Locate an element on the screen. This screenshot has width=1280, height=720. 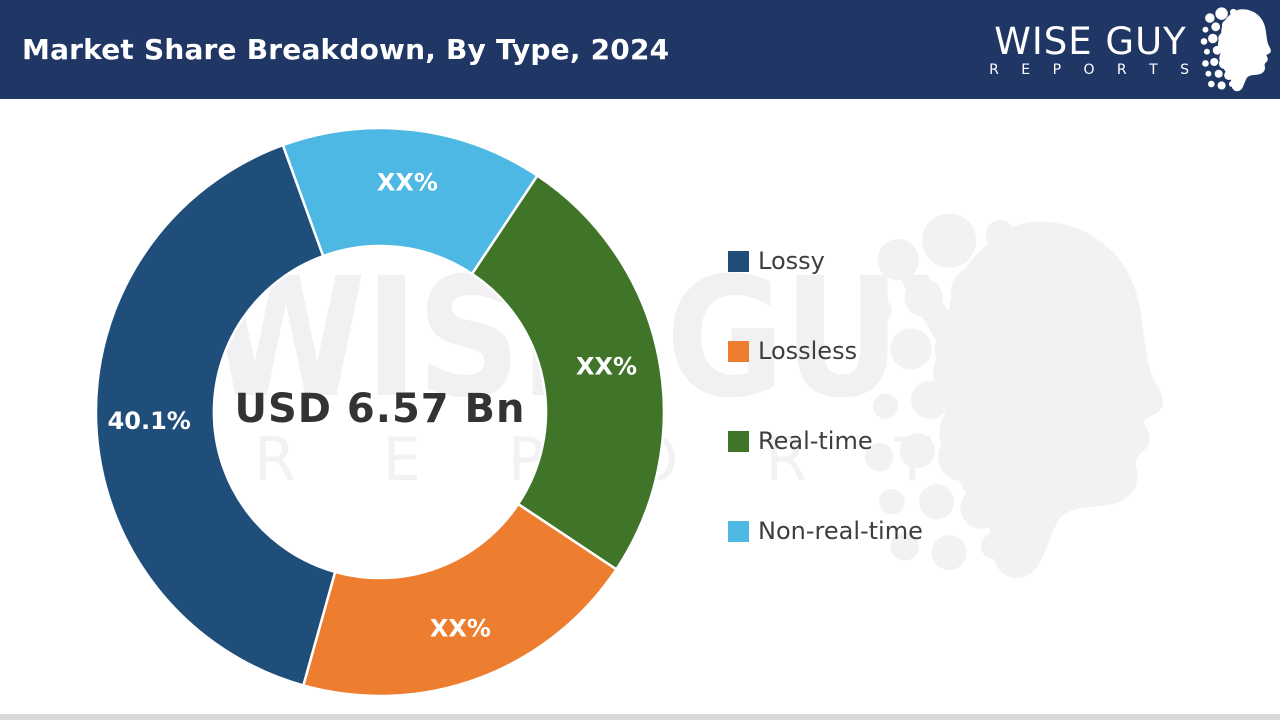
footer-strip is located at coordinates (640, 717).